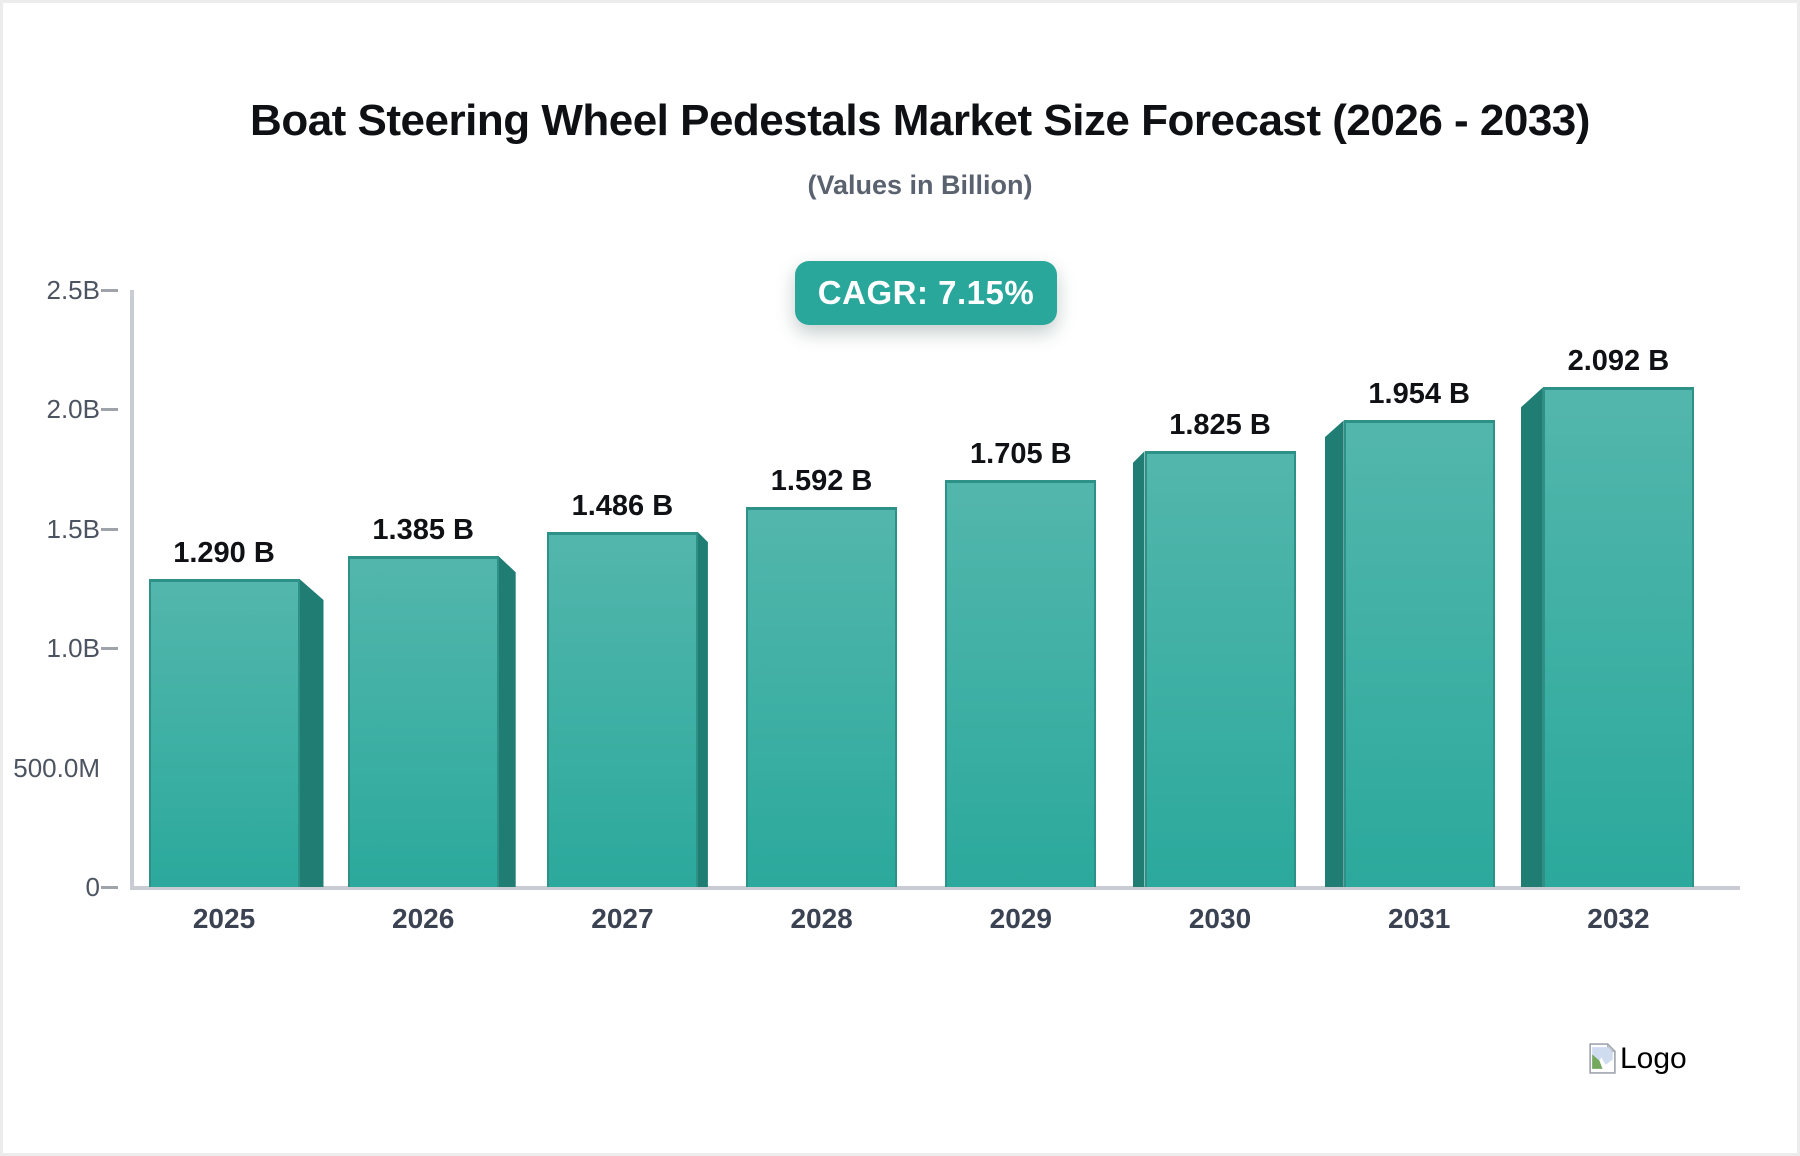 The image size is (1800, 1156). I want to click on x-axis-label: 2025, so click(224, 918).